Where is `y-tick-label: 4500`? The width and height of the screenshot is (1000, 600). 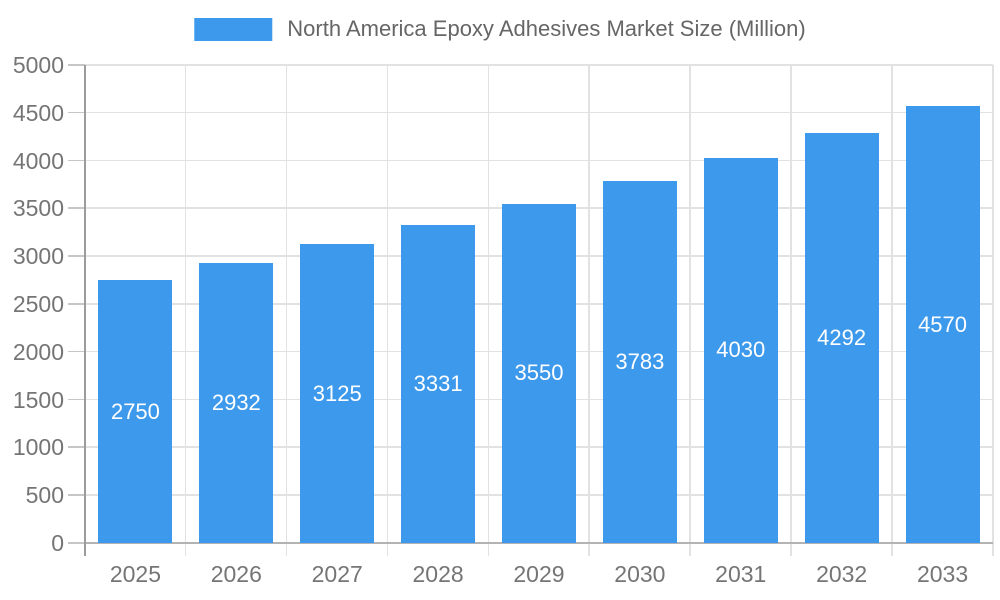
y-tick-label: 4500 is located at coordinates (38, 112).